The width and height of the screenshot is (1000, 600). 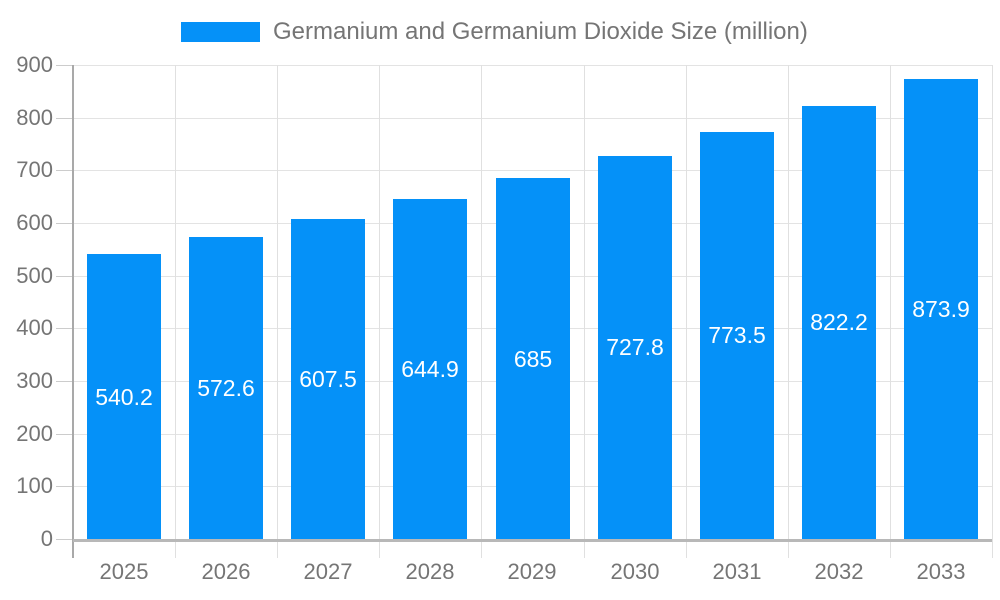 What do you see at coordinates (34, 64) in the screenshot?
I see `y-tick-label: 900` at bounding box center [34, 64].